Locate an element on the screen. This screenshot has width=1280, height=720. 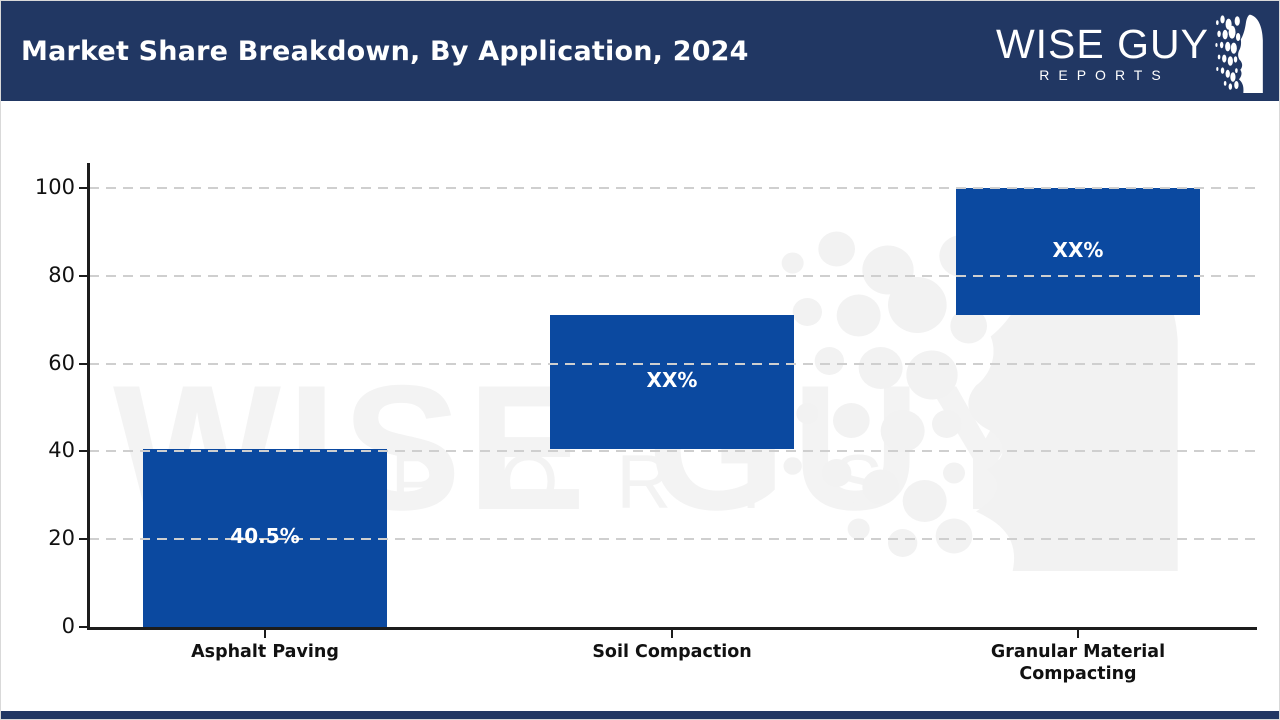
y-tick-label-100: 100 is located at coordinates (54, 187).